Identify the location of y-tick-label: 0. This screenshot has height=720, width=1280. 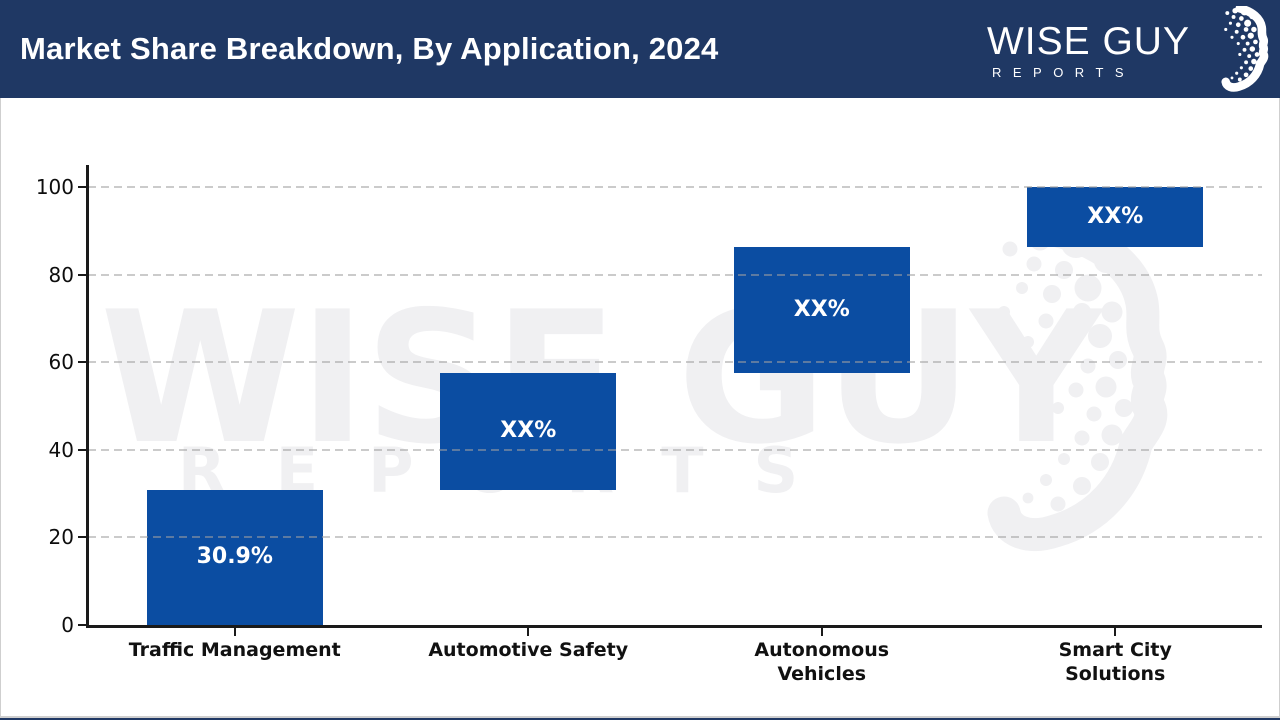
(67, 625).